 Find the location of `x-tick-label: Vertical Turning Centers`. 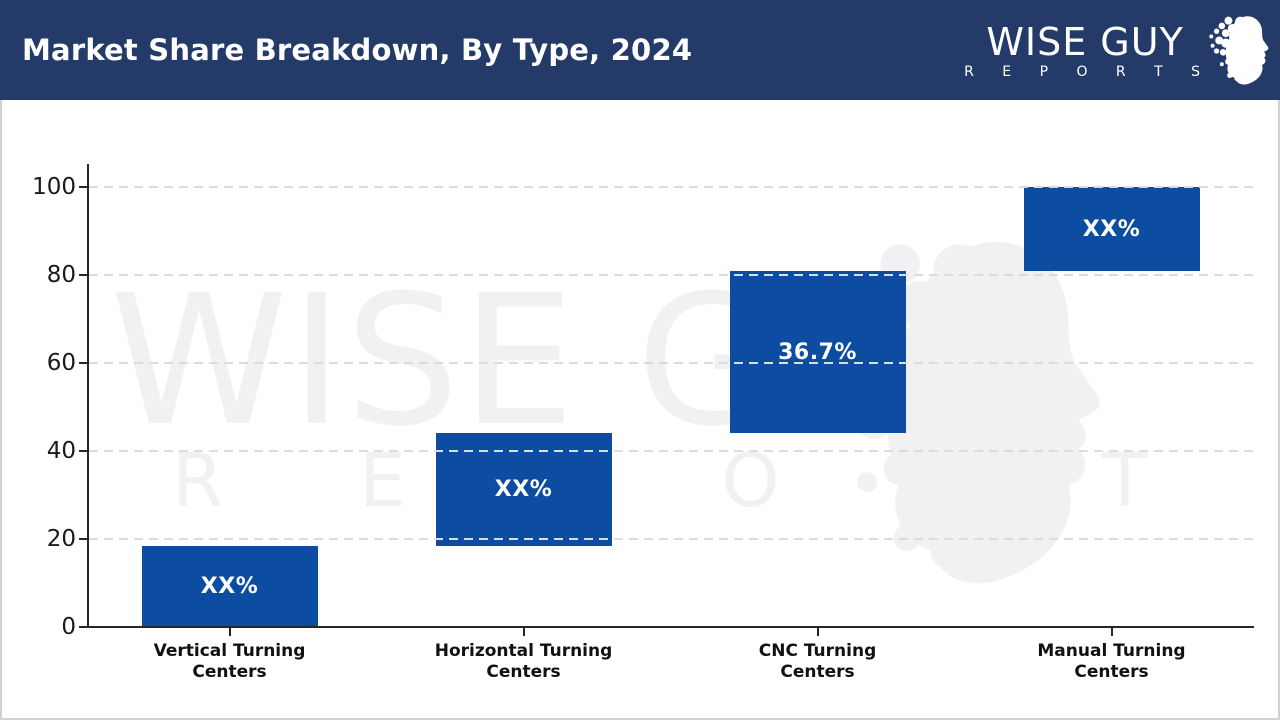

x-tick-label: Vertical Turning Centers is located at coordinates (229, 661).